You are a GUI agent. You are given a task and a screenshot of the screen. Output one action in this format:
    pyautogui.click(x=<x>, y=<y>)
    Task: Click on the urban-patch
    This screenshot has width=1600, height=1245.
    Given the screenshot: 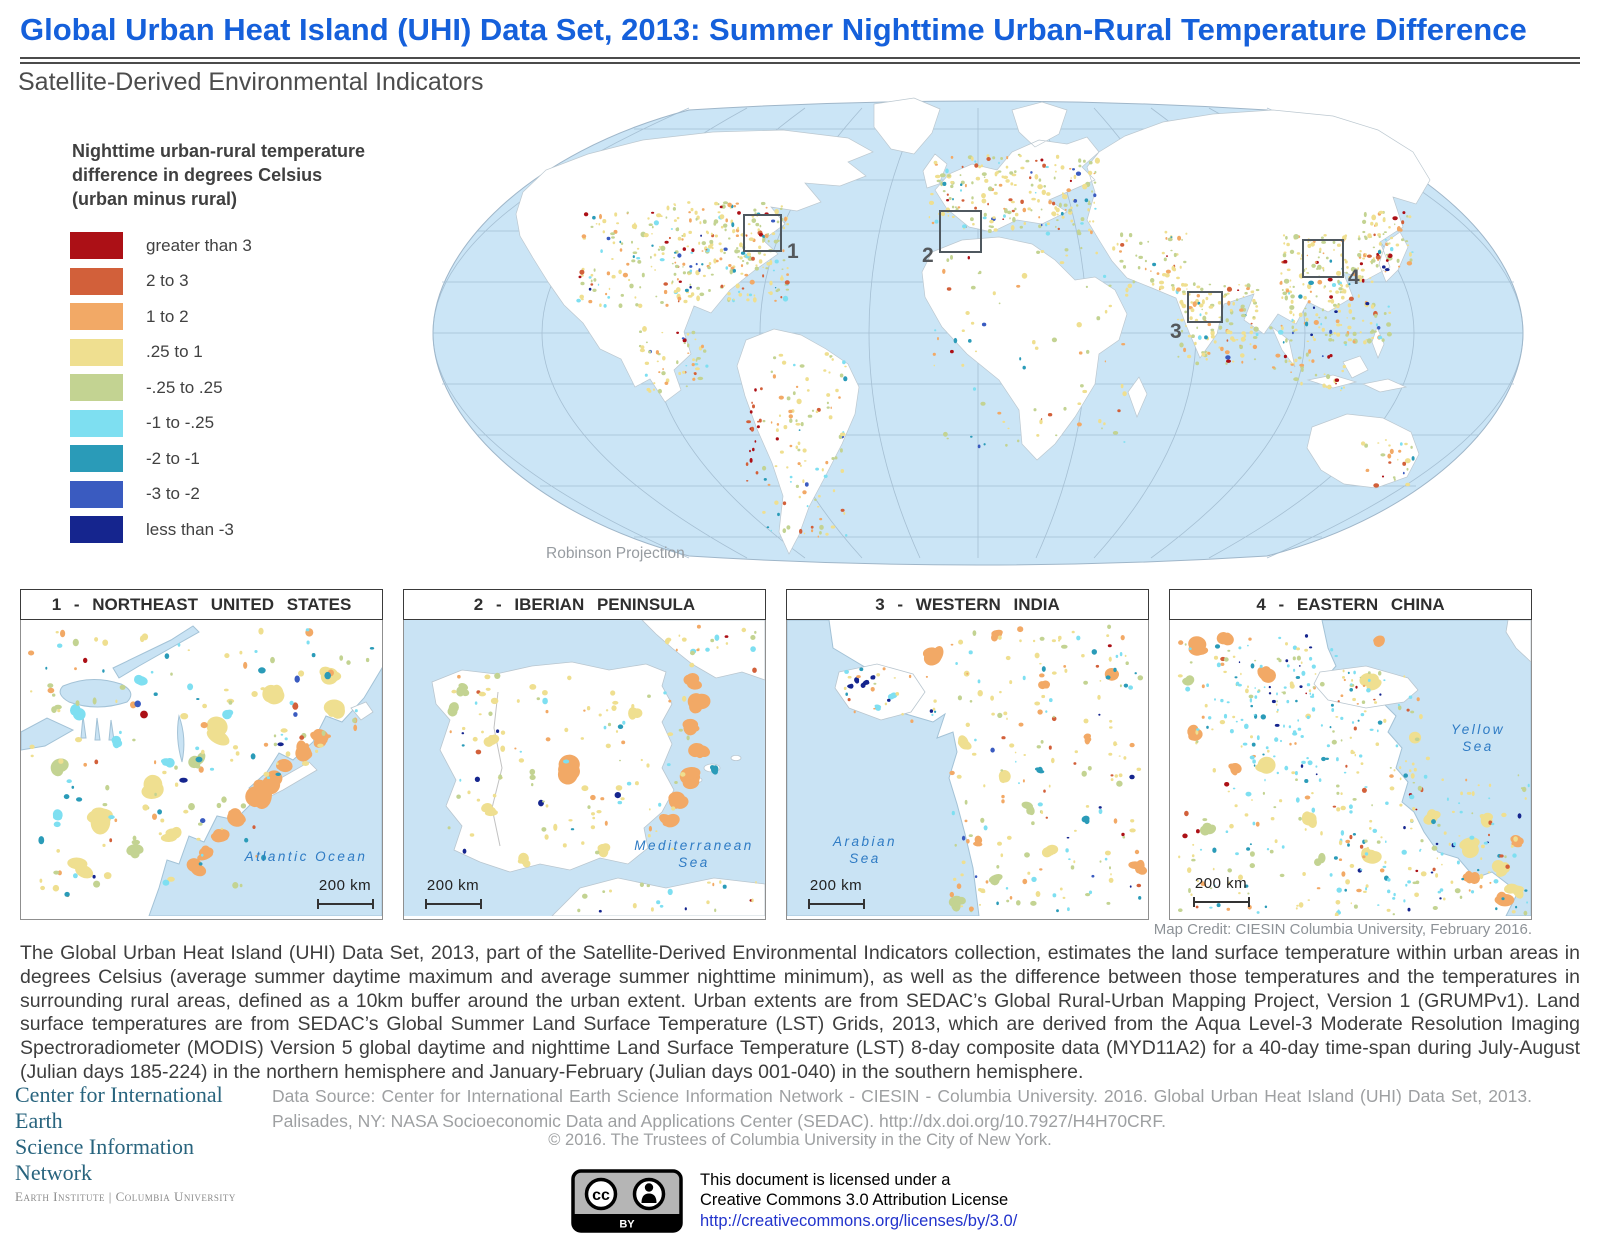 What is the action you would take?
    pyautogui.click(x=172, y=833)
    